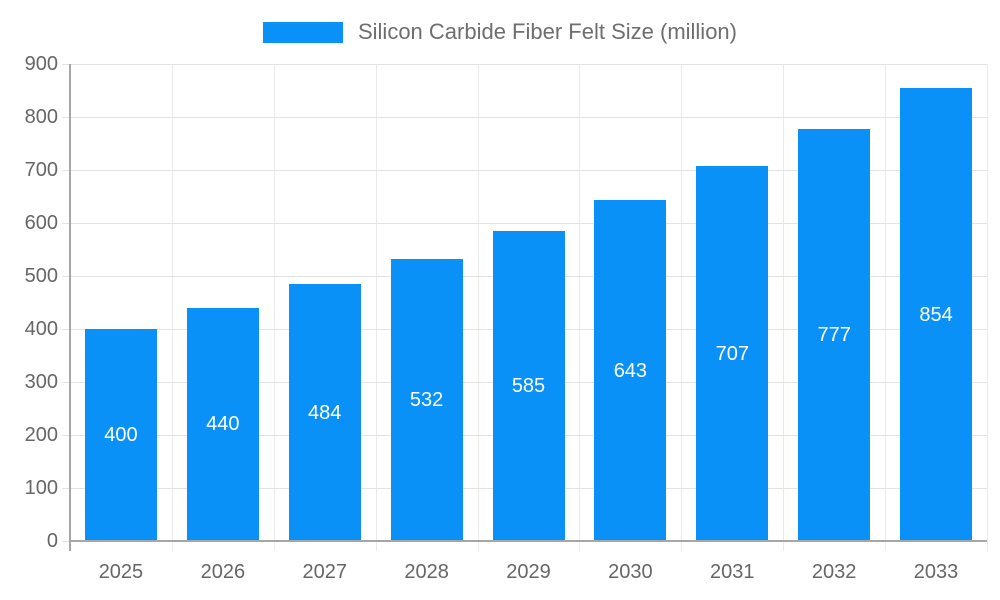 The height and width of the screenshot is (600, 1000). What do you see at coordinates (223, 572) in the screenshot?
I see `x-axis-tick-label: 2026` at bounding box center [223, 572].